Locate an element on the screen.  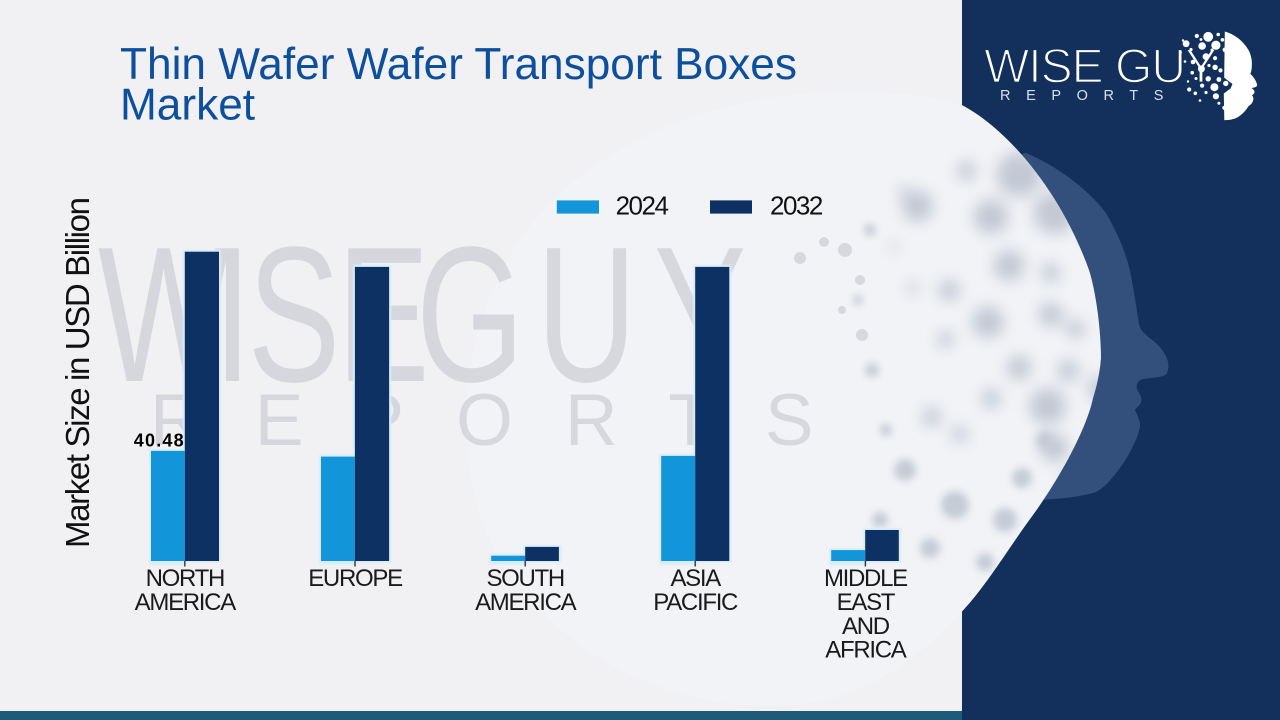
svg-text: ASIA is located at coordinates (695, 578).